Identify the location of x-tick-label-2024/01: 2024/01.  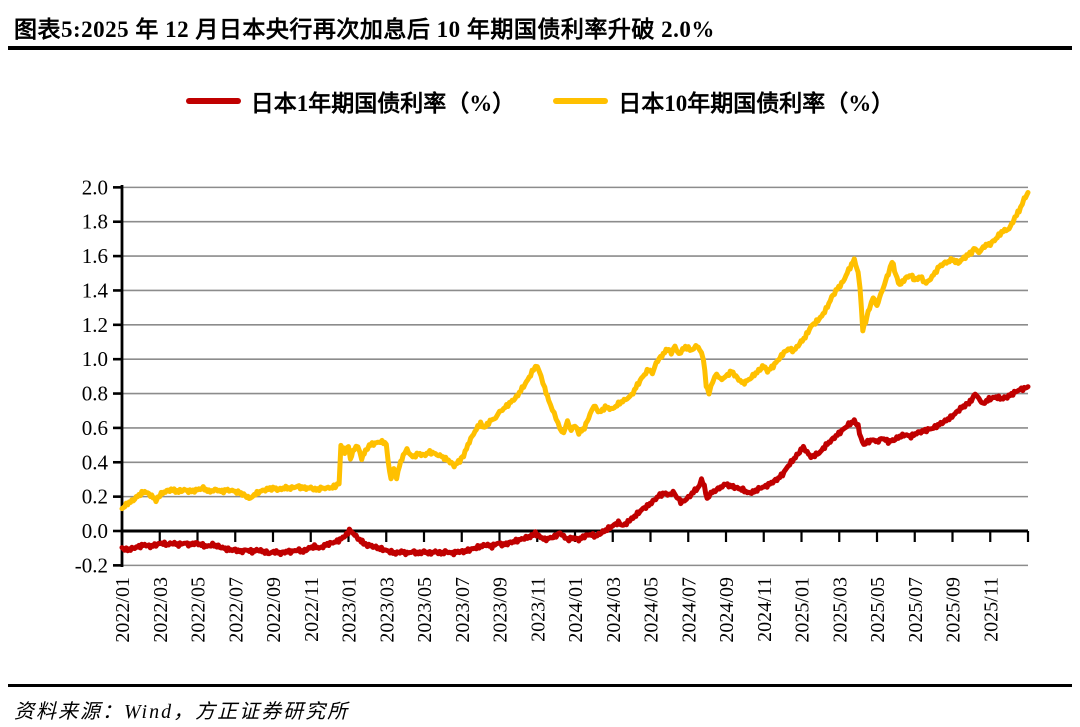
(576, 610).